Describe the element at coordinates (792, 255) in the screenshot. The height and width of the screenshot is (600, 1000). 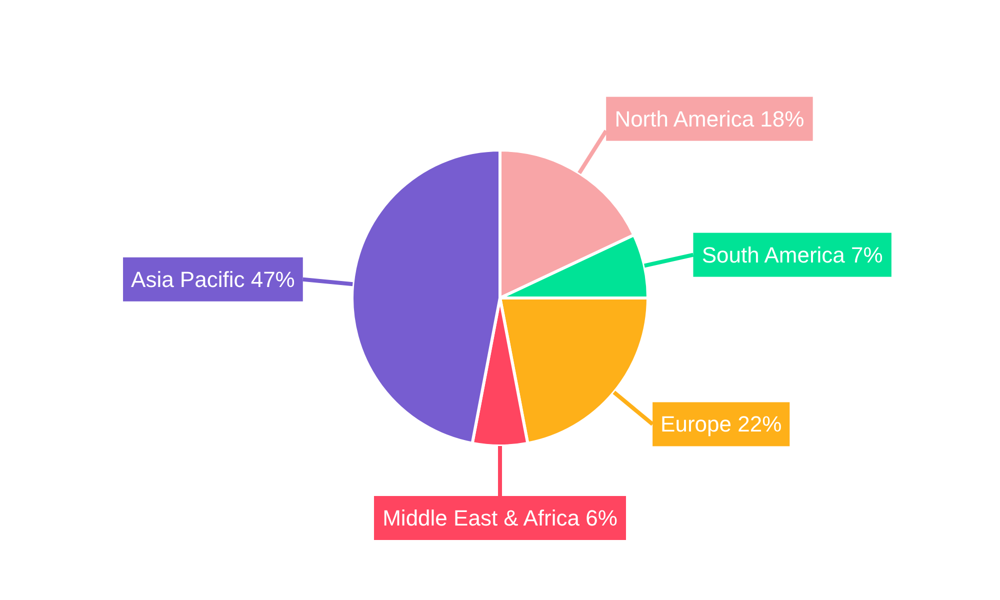
I see `slice-label: South America 7%` at that location.